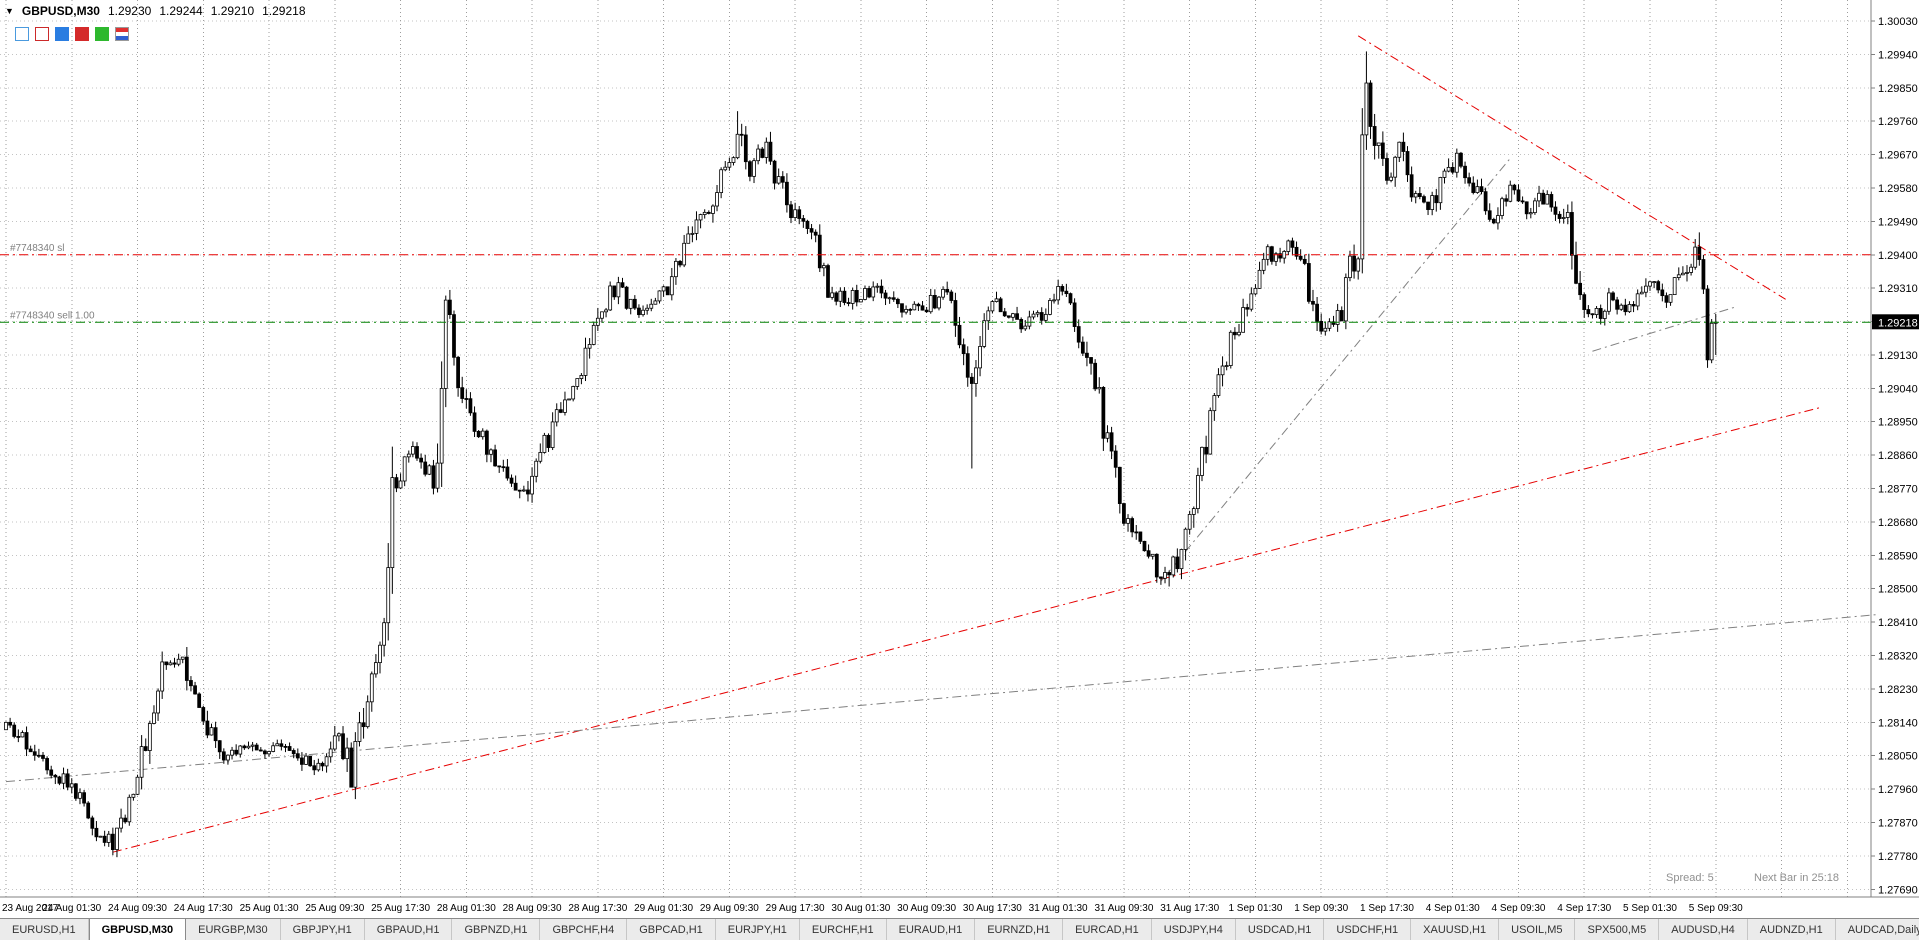  What do you see at coordinates (1019, 929) in the screenshot?
I see `tab-eurnzd-h1: EURNZD,H1` at bounding box center [1019, 929].